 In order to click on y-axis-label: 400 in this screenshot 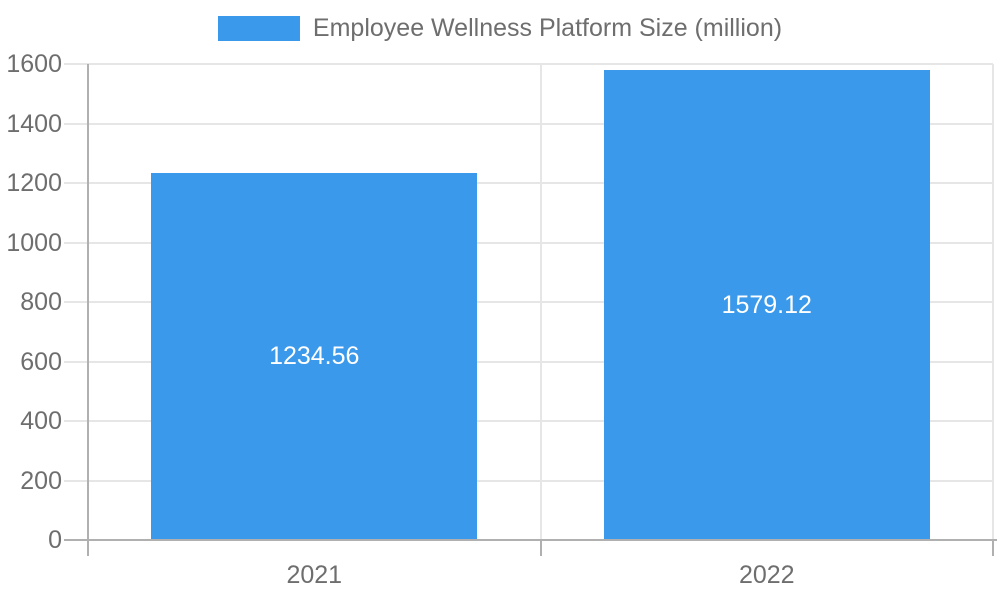, I will do `click(41, 421)`.